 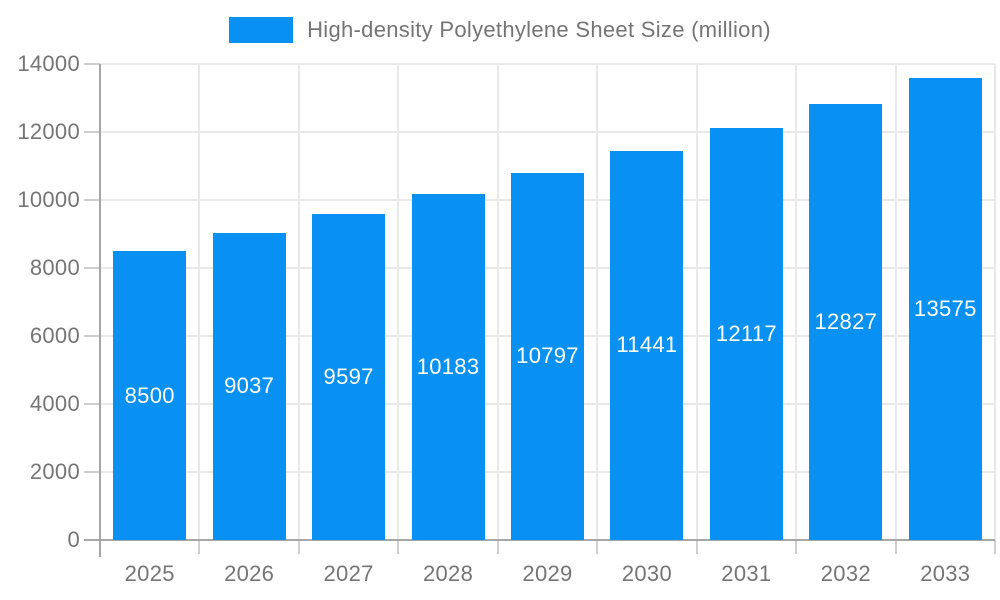 I want to click on bar-2033: 13575, so click(x=945, y=309).